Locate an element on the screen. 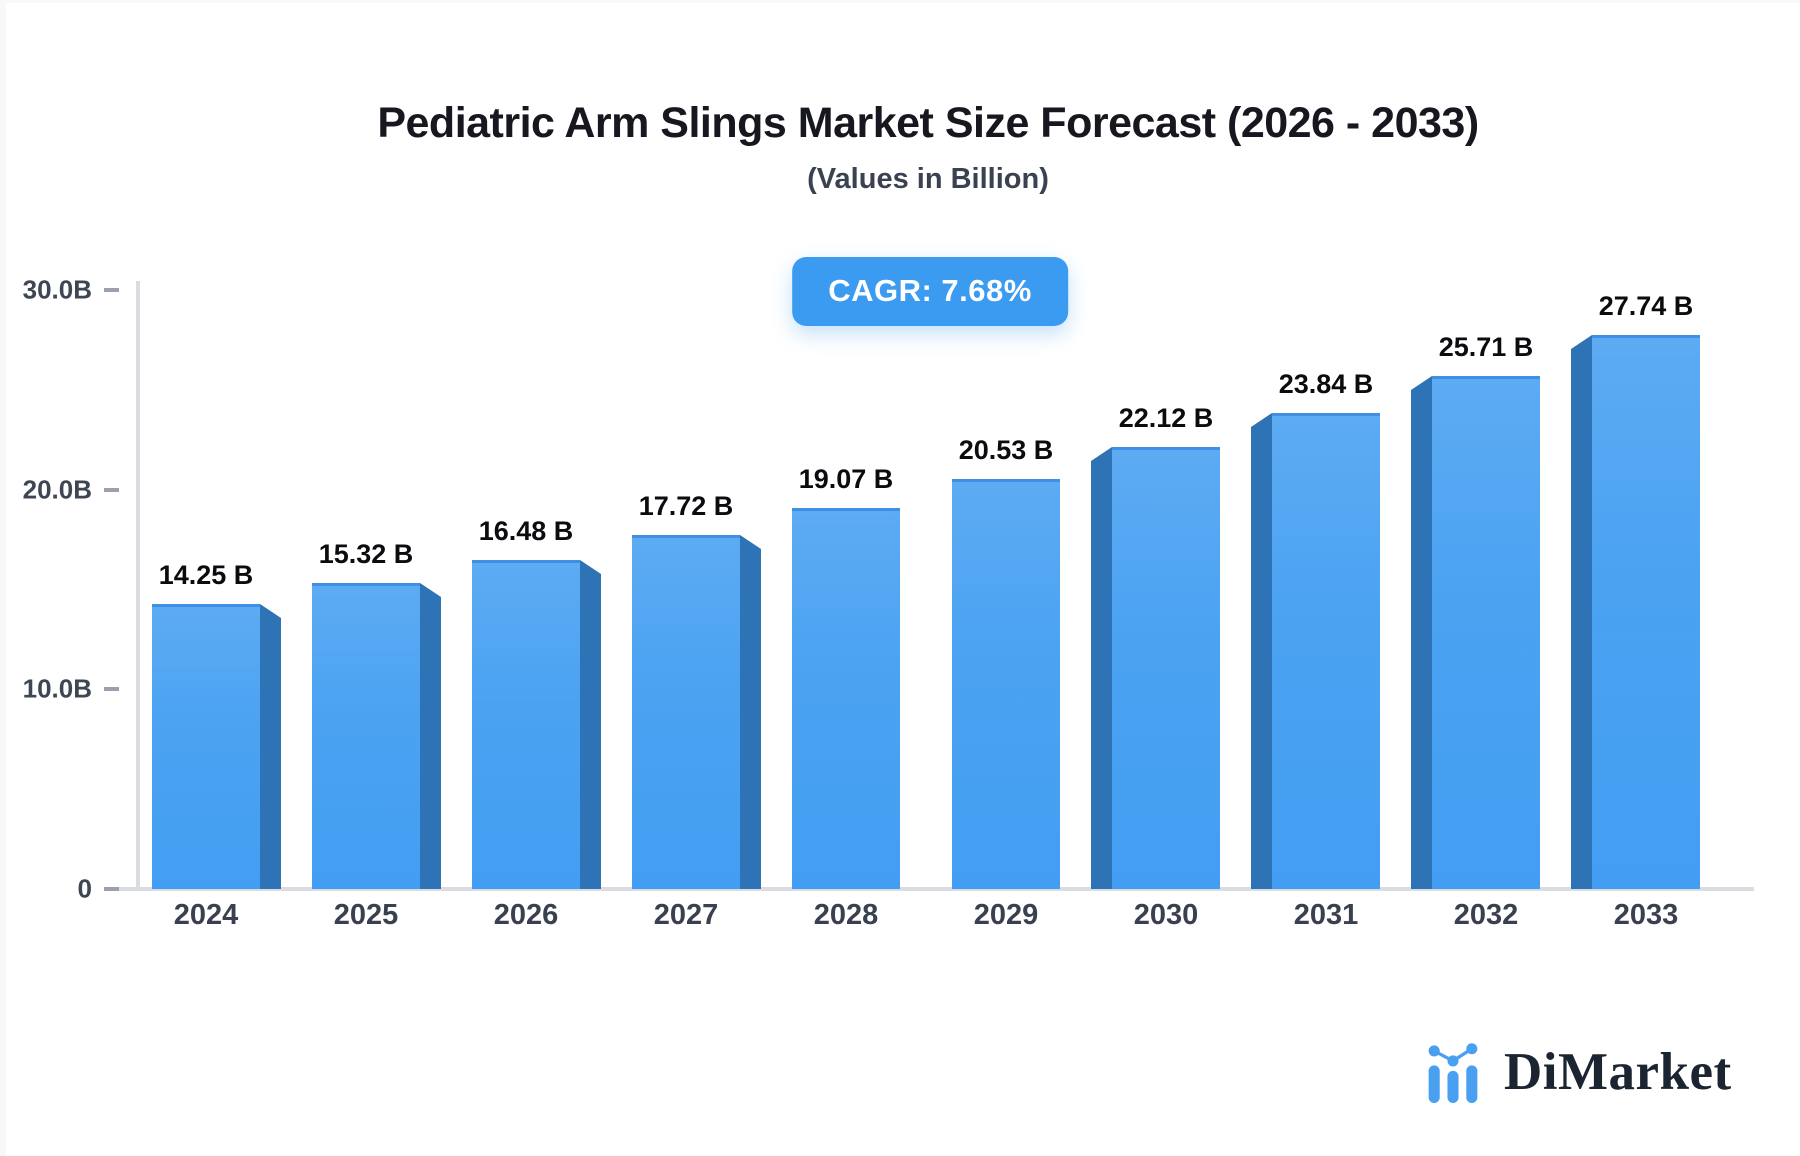 This screenshot has height=1156, width=1800. x-tick-label-2033: 2033 is located at coordinates (1646, 915).